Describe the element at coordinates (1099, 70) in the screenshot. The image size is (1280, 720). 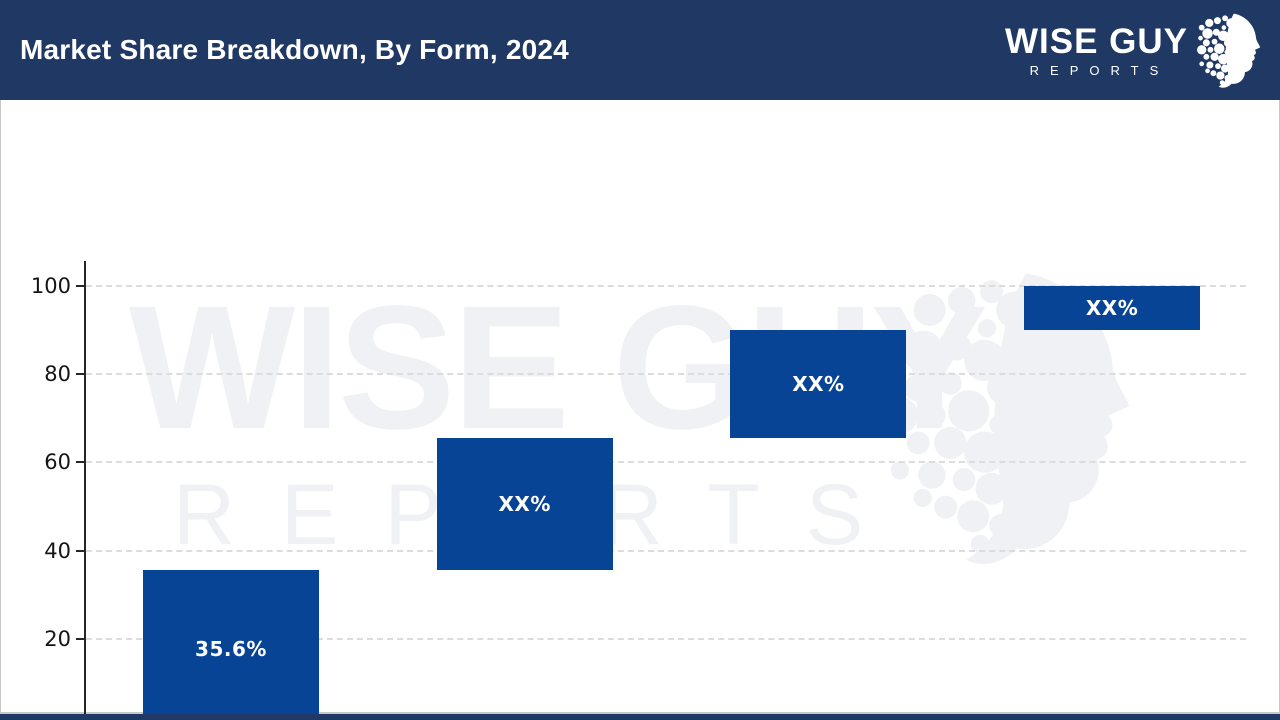
I see `logo-subtitle: REPORTS` at that location.